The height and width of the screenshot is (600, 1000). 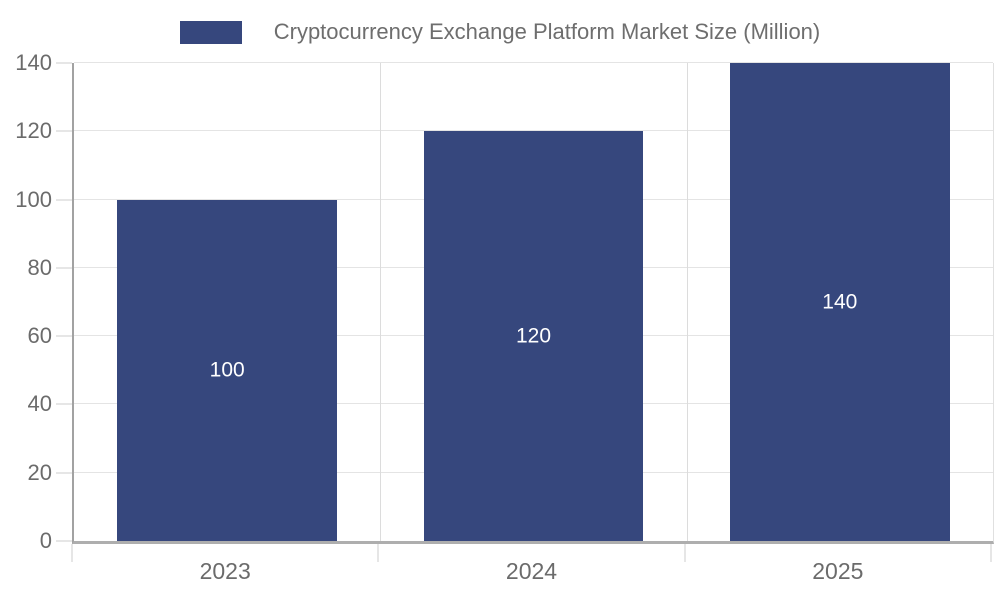 What do you see at coordinates (39, 404) in the screenshot?
I see `y-tick-label: 40` at bounding box center [39, 404].